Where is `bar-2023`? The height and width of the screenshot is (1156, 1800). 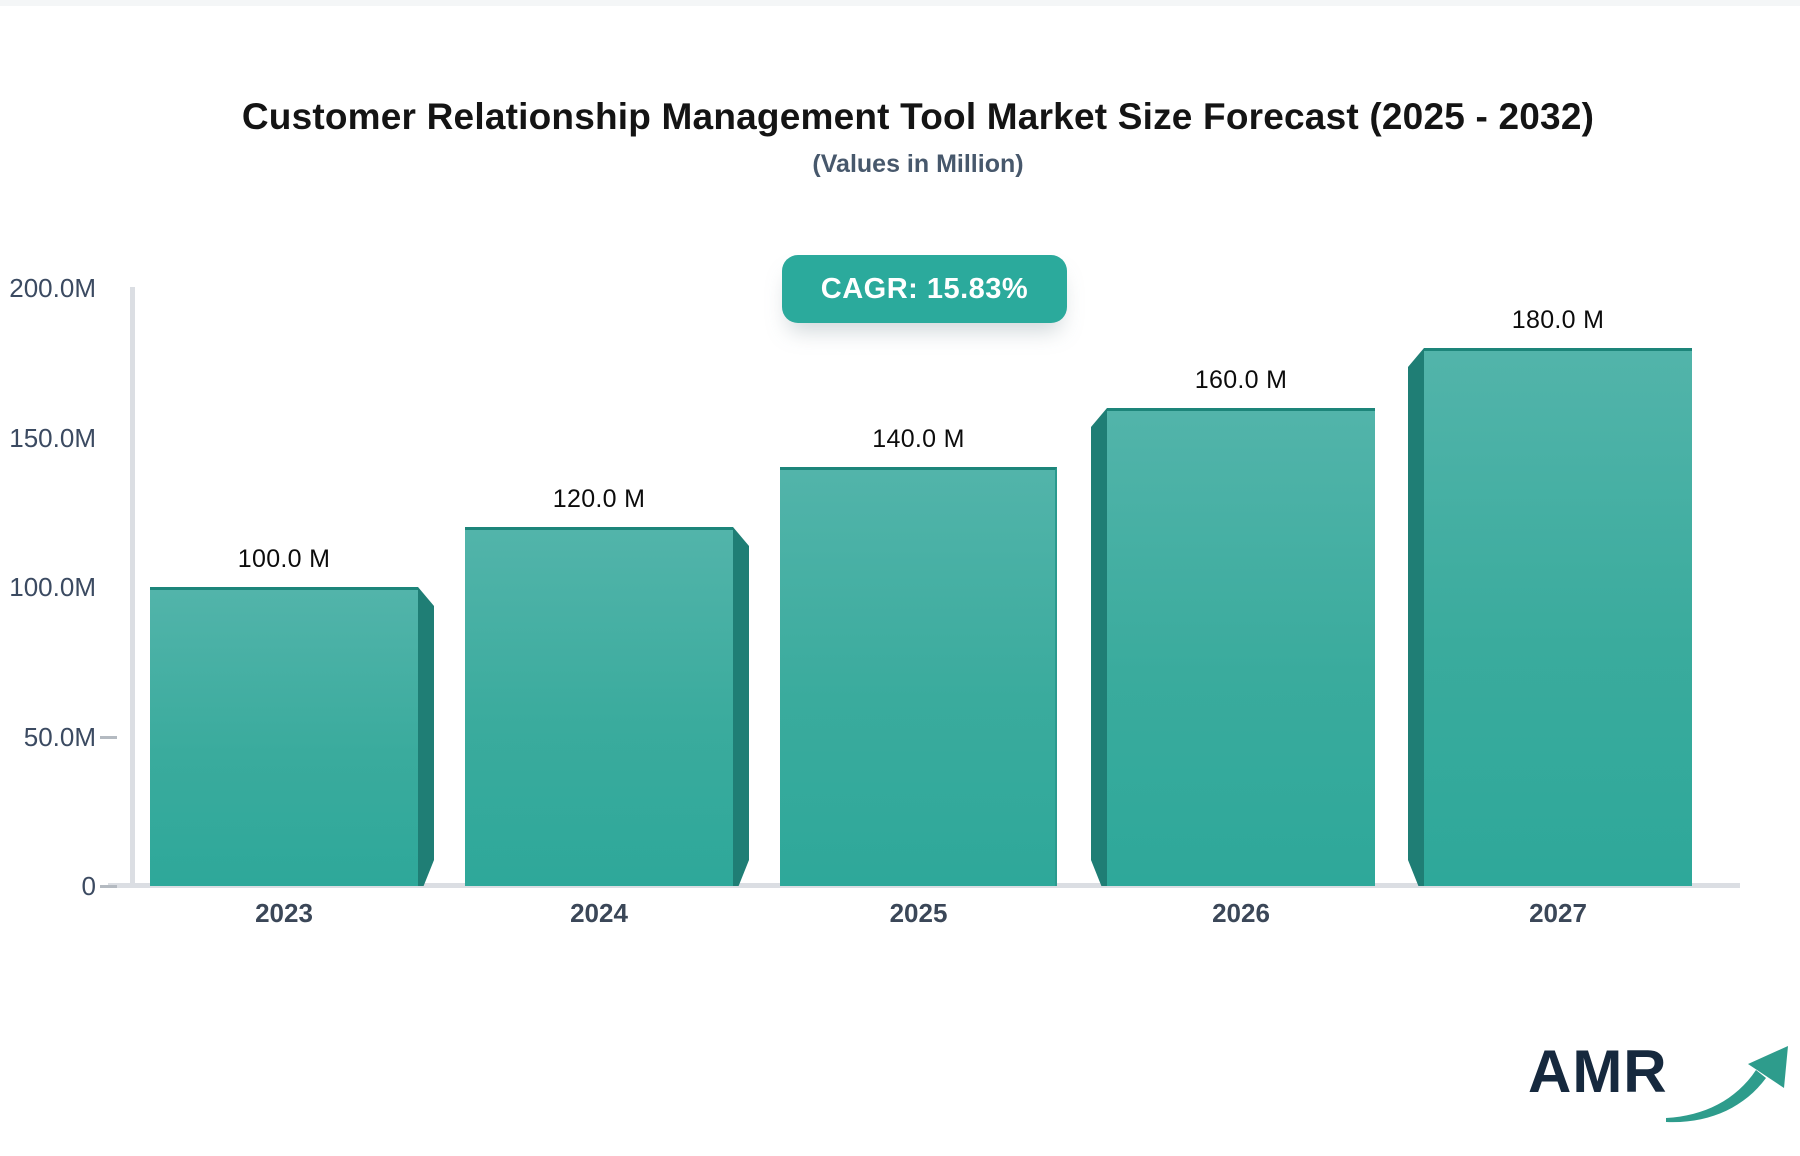
bar-2023 is located at coordinates (284, 736).